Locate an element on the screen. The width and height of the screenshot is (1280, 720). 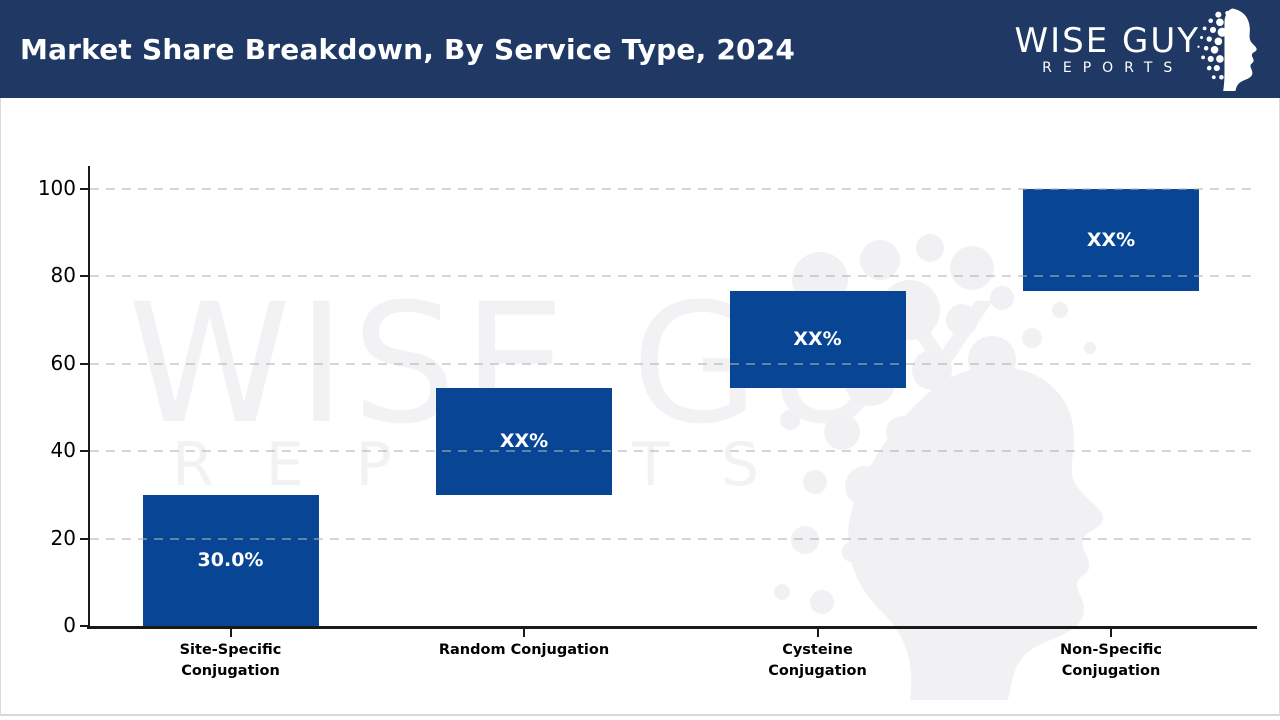
x-axis-spine is located at coordinates (672, 627).